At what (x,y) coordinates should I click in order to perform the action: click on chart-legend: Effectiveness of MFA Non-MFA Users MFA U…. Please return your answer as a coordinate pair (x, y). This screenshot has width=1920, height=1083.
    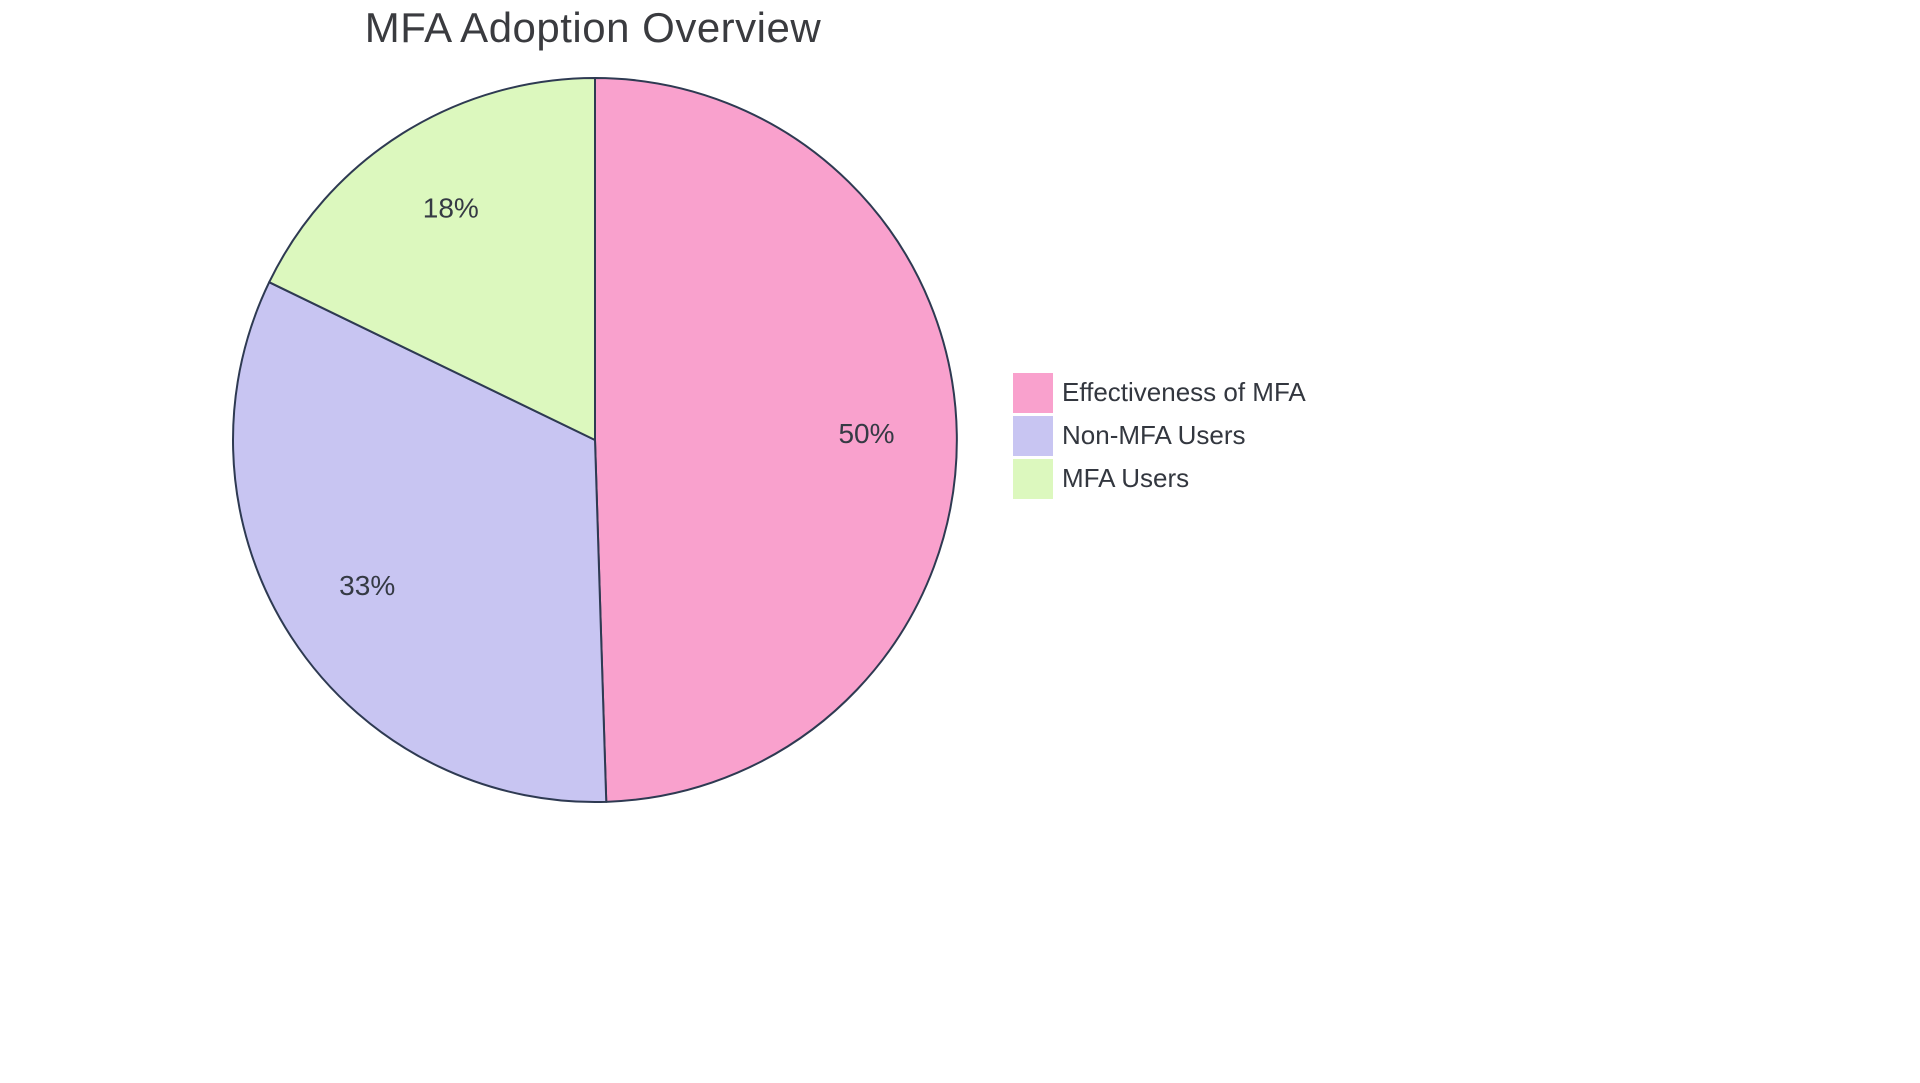
    Looking at the image, I should click on (1159, 435).